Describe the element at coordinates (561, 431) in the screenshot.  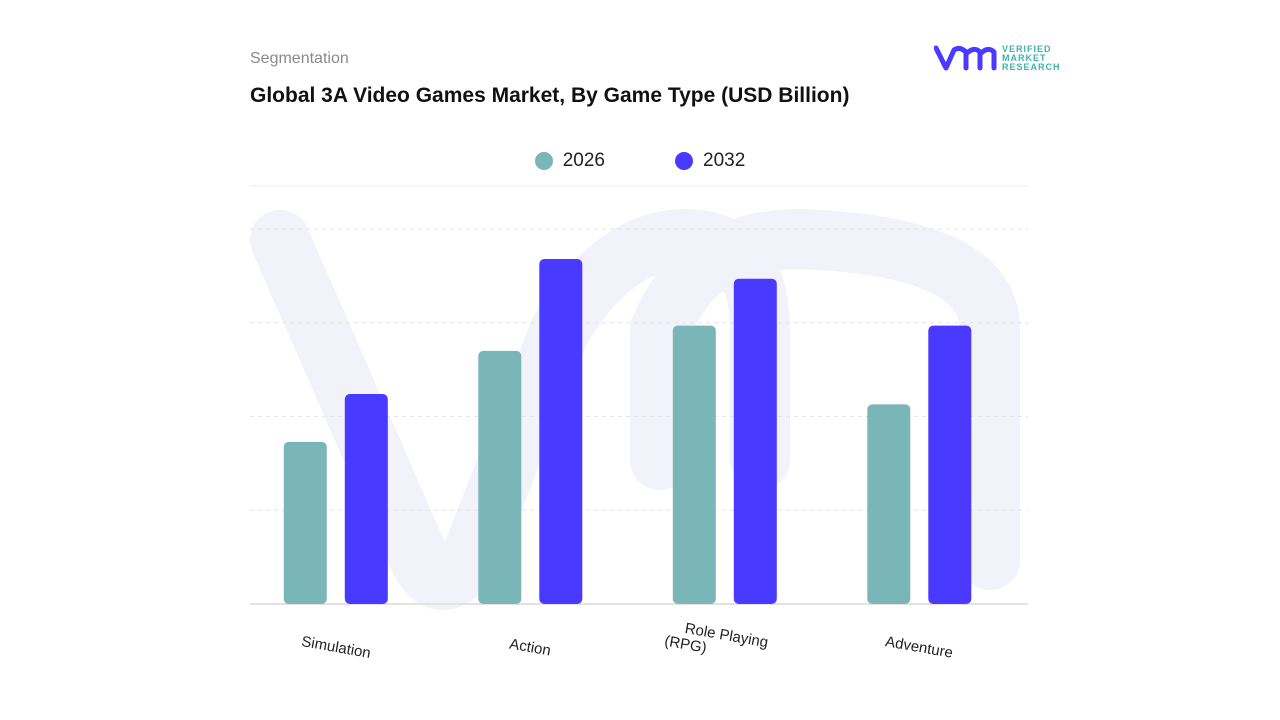
I see `bar-2032-action` at that location.